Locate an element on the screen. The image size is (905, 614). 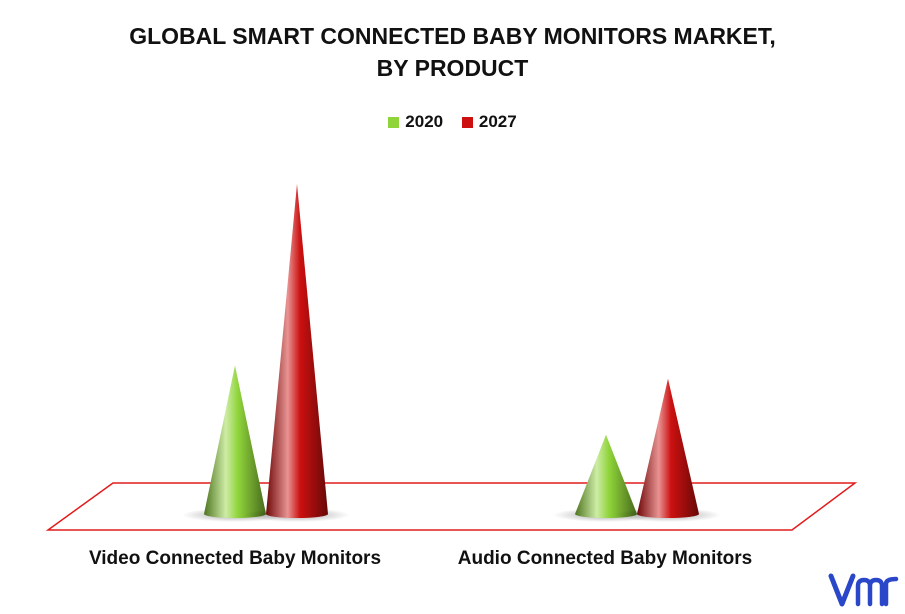
legend-label-2027: 2027 is located at coordinates (497, 121).